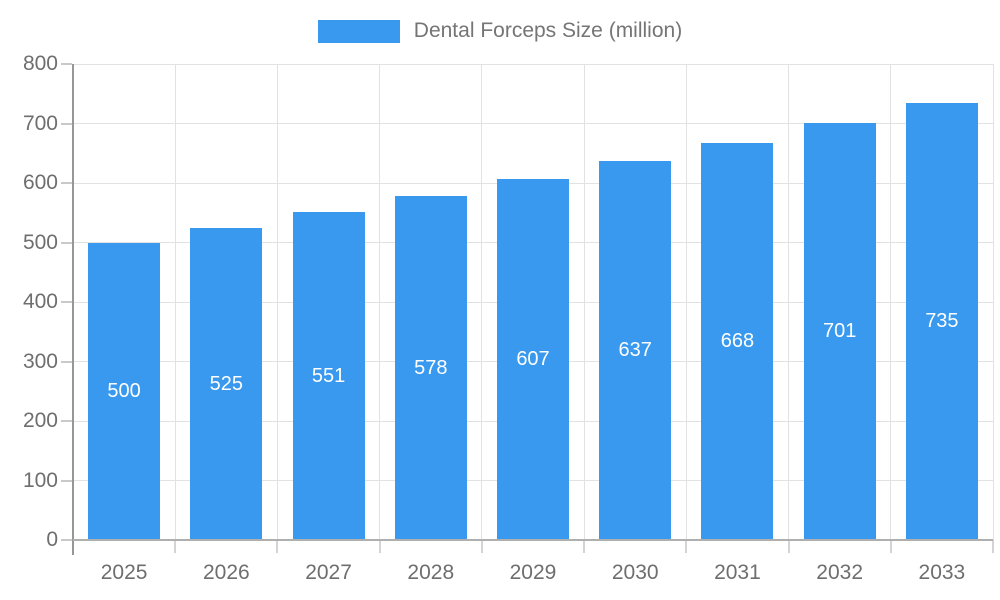 The height and width of the screenshot is (600, 1000). I want to click on legend-label: Dental Forceps Size (million), so click(548, 30).